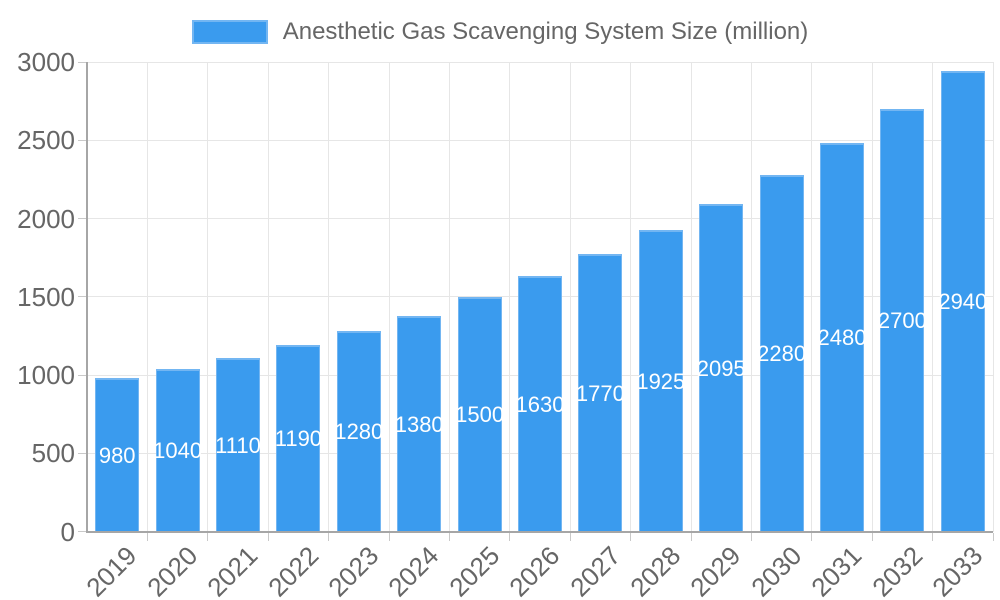 Image resolution: width=1000 pixels, height=600 pixels. I want to click on bar-2026: 1630, so click(540, 404).